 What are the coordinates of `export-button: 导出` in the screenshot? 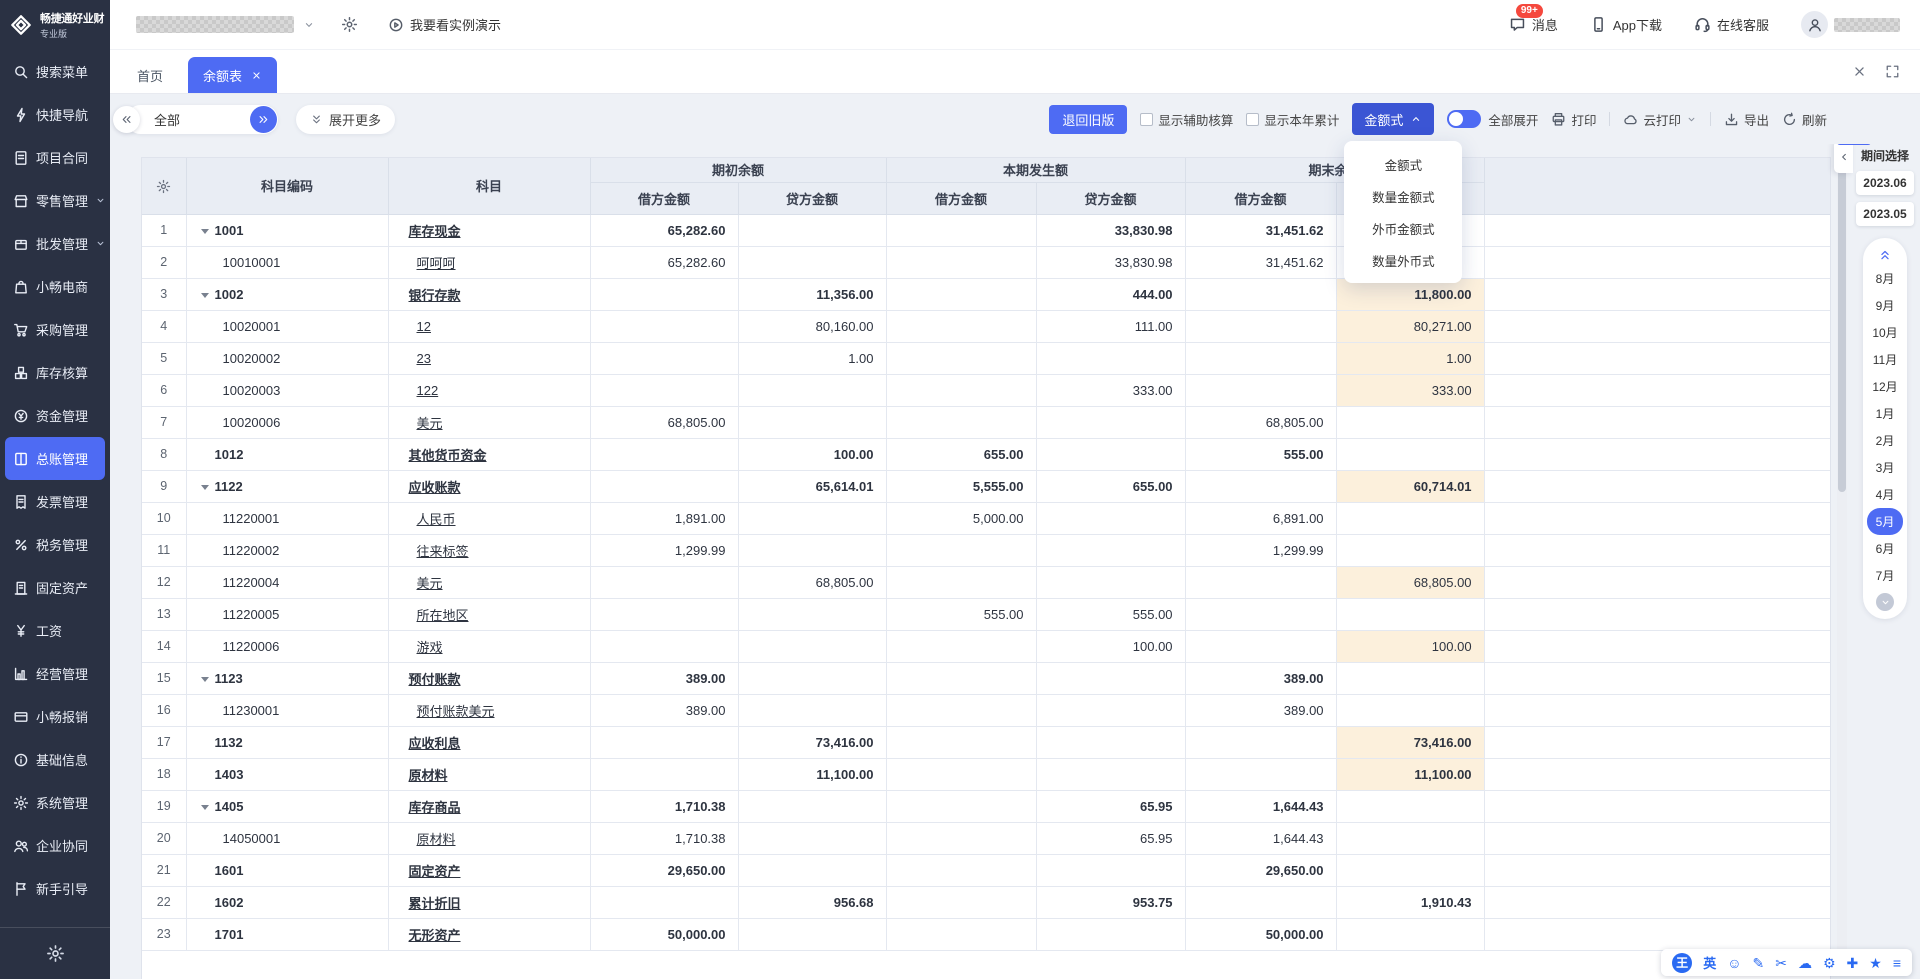 It's located at (1746, 119).